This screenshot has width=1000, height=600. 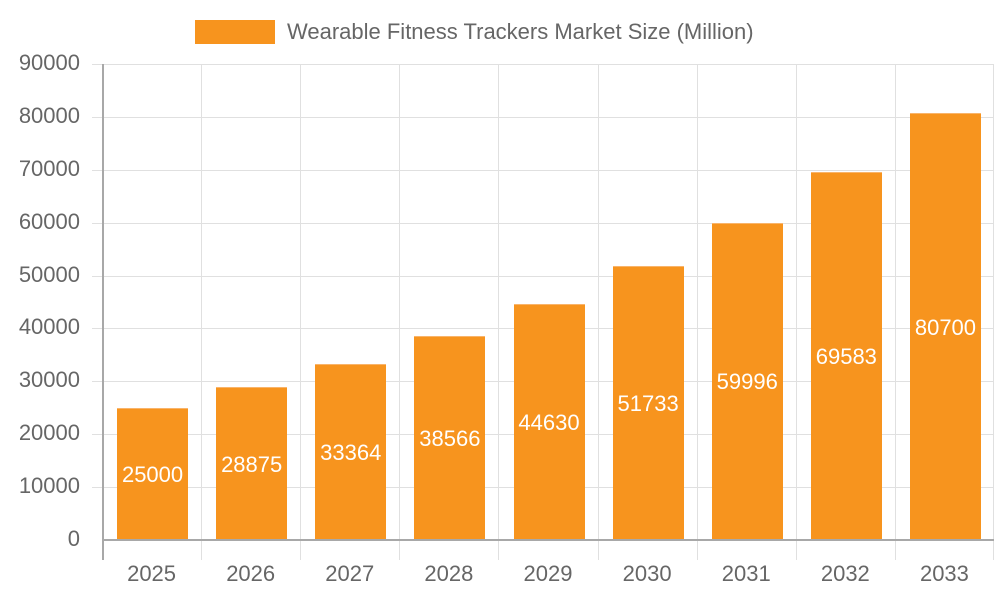 What do you see at coordinates (49, 62) in the screenshot?
I see `y-tick-label: 90000` at bounding box center [49, 62].